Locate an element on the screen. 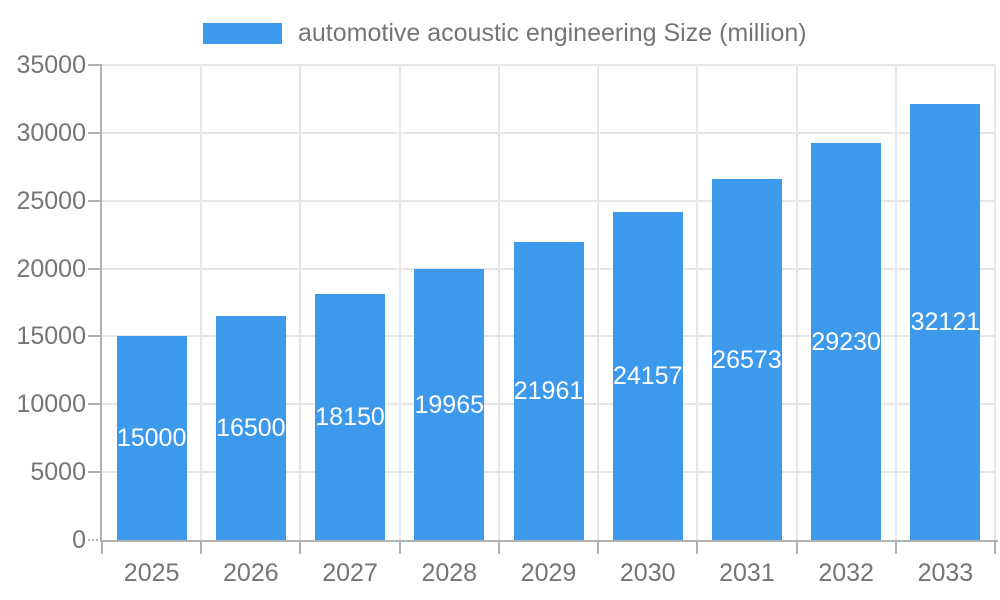 Image resolution: width=1000 pixels, height=600 pixels. y-tick-label: 10000 is located at coordinates (51, 404).